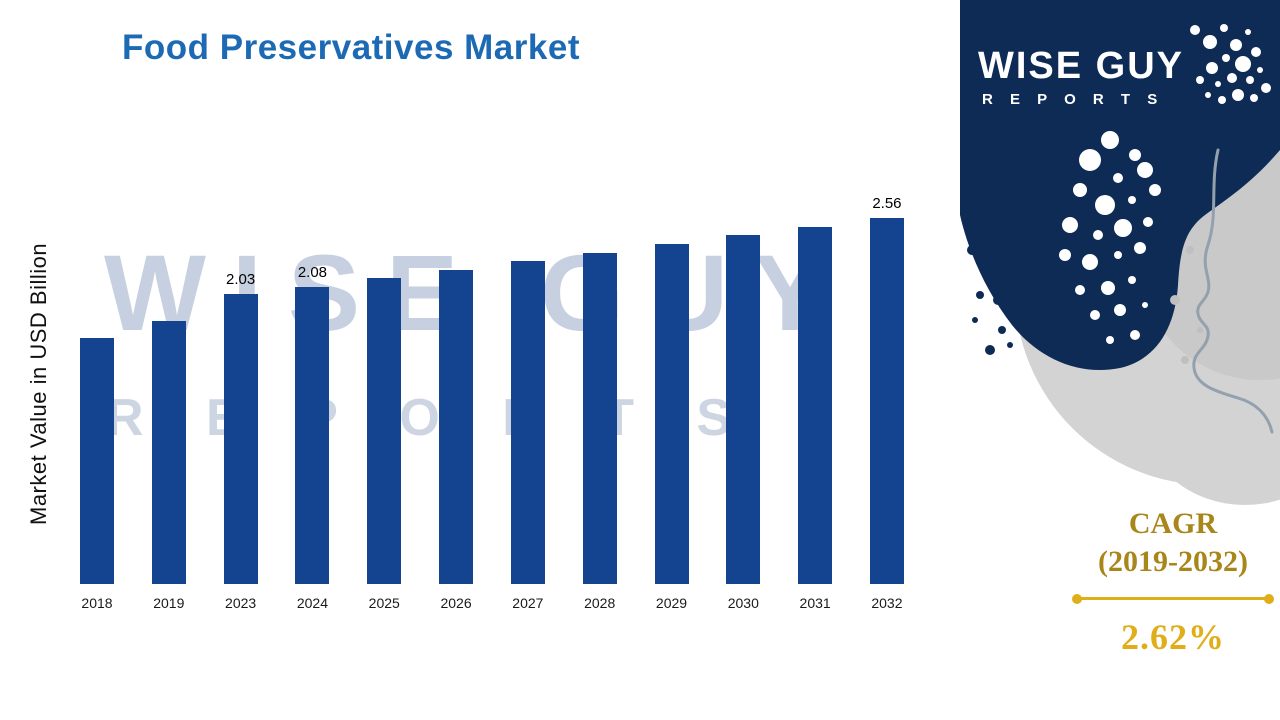 The width and height of the screenshot is (1280, 720). Describe the element at coordinates (312, 272) in the screenshot. I see `bar-value-label: 2.08` at that location.